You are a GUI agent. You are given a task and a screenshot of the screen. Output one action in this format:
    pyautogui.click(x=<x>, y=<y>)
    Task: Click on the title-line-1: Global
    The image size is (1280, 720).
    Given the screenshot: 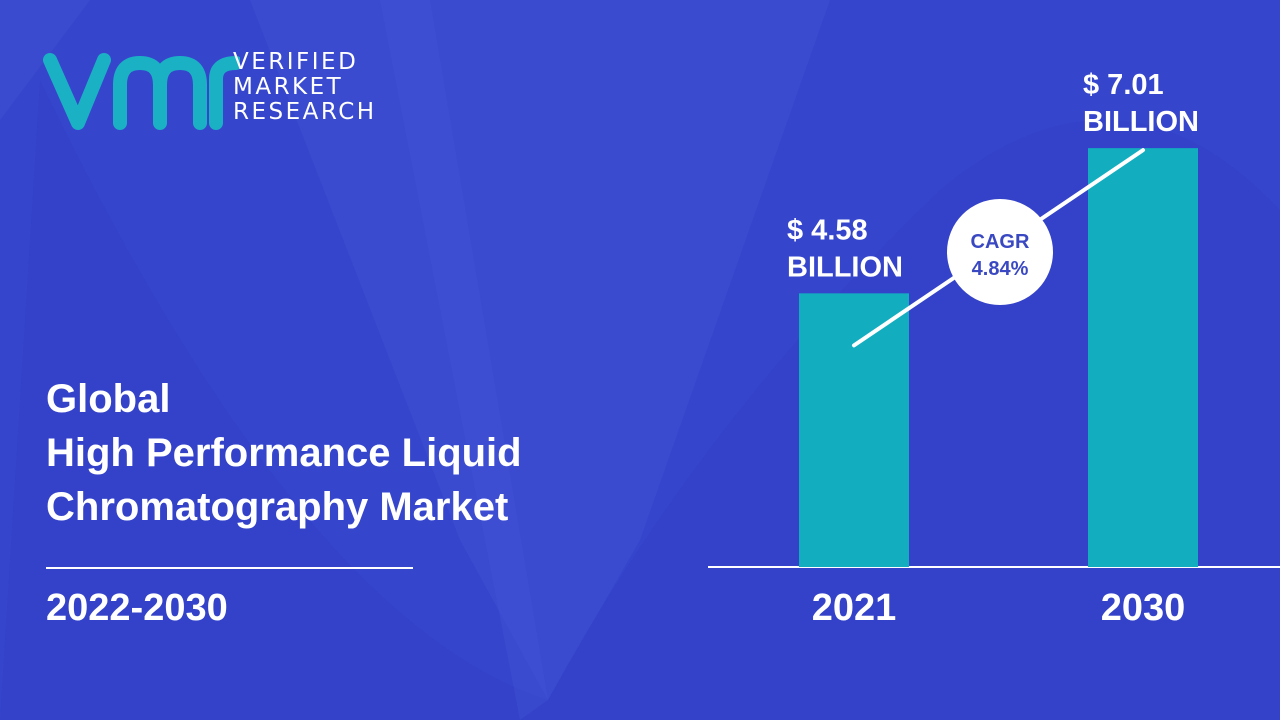 What is the action you would take?
    pyautogui.click(x=108, y=399)
    